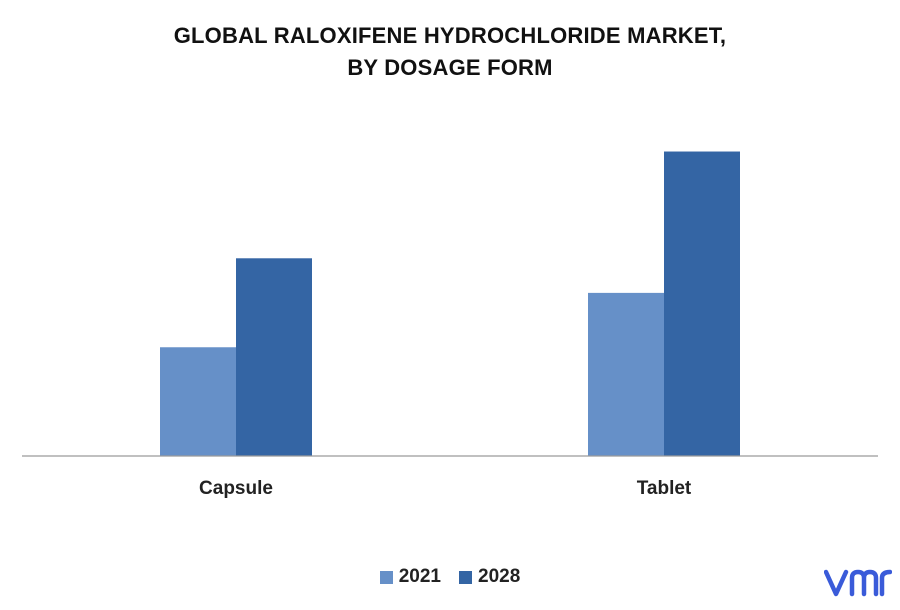 The width and height of the screenshot is (900, 610). I want to click on legend-item-2028: 2028, so click(489, 577).